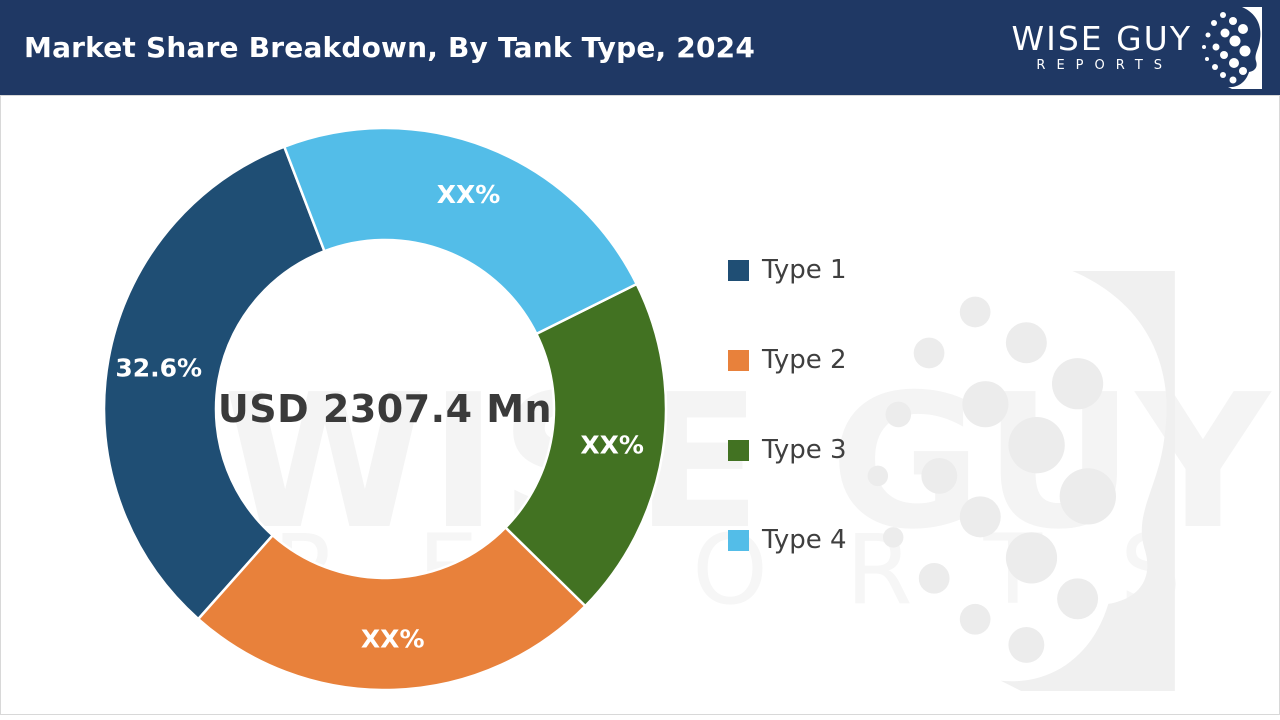  Describe the element at coordinates (804, 540) in the screenshot. I see `legend-label-type-4: Type 4` at that location.